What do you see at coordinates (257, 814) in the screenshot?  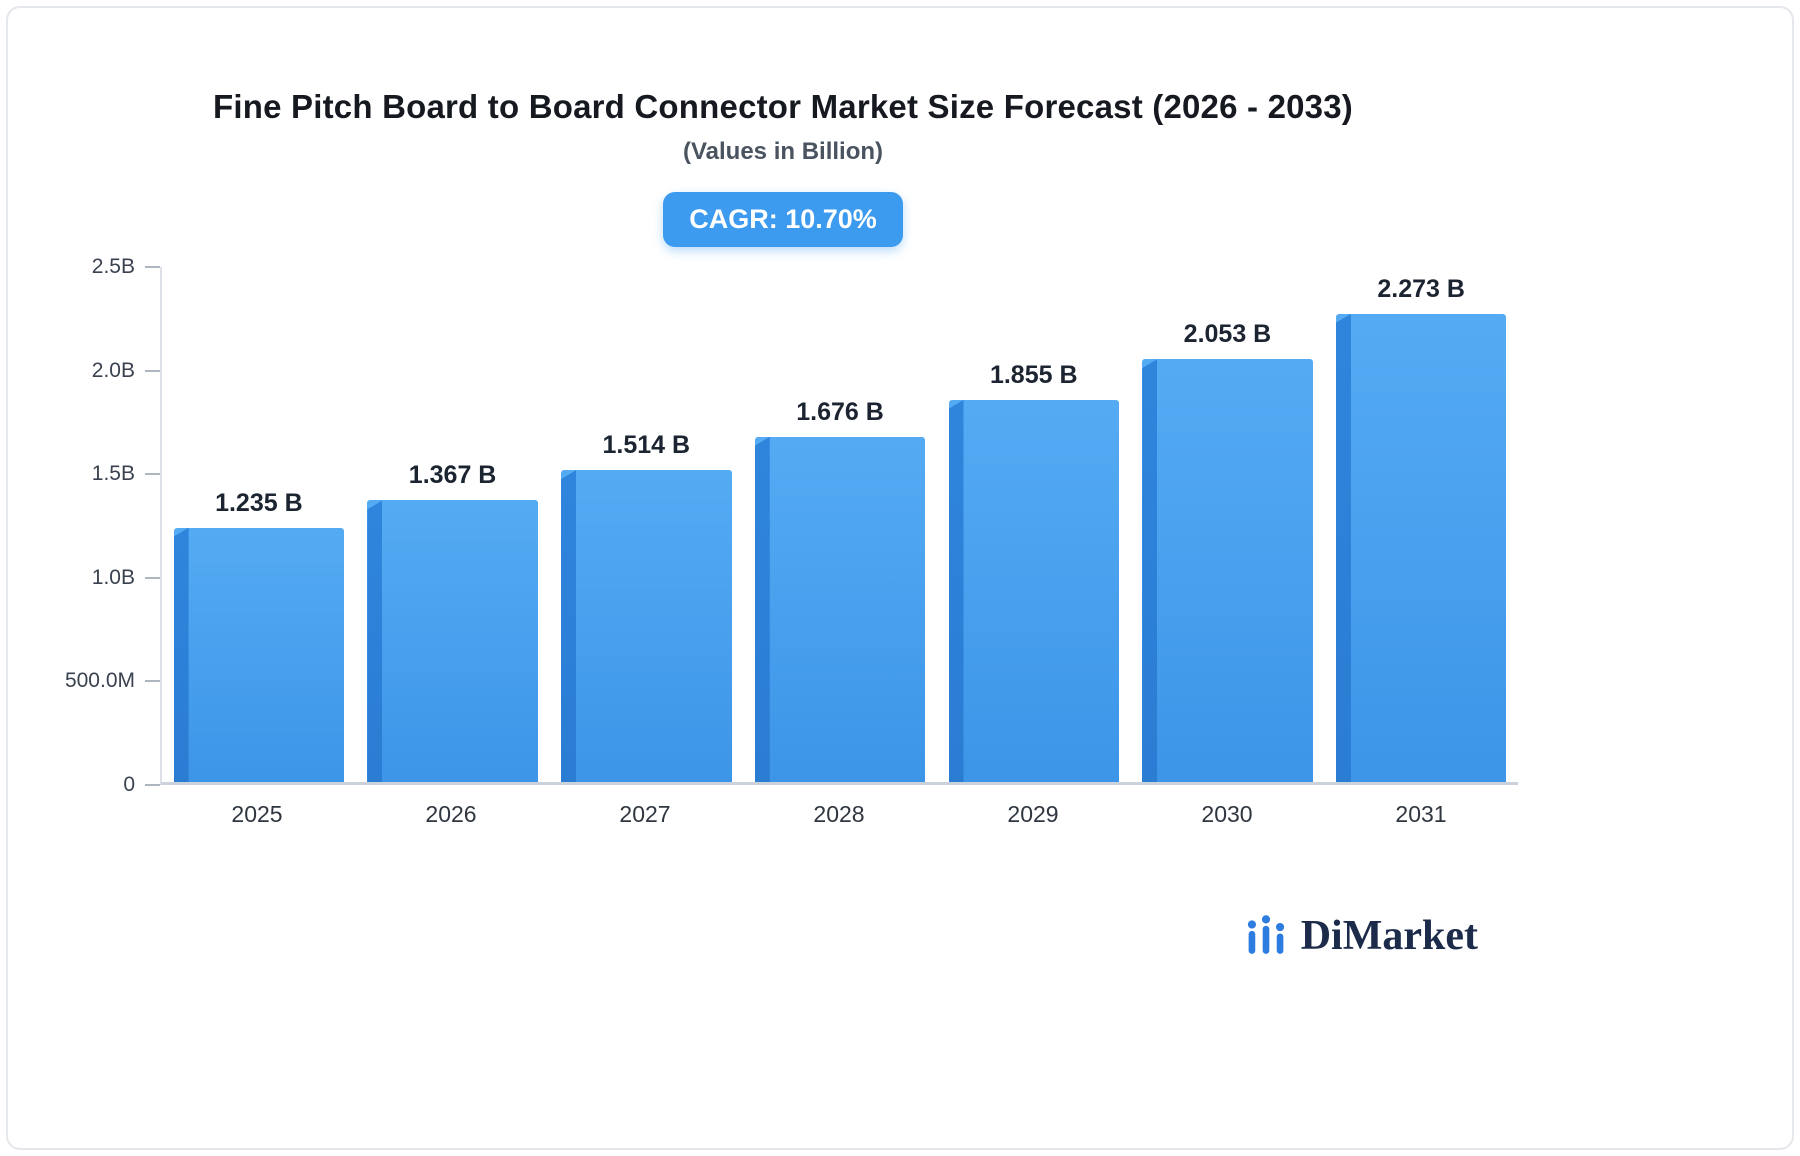 I see `x-axis-label: 2025` at bounding box center [257, 814].